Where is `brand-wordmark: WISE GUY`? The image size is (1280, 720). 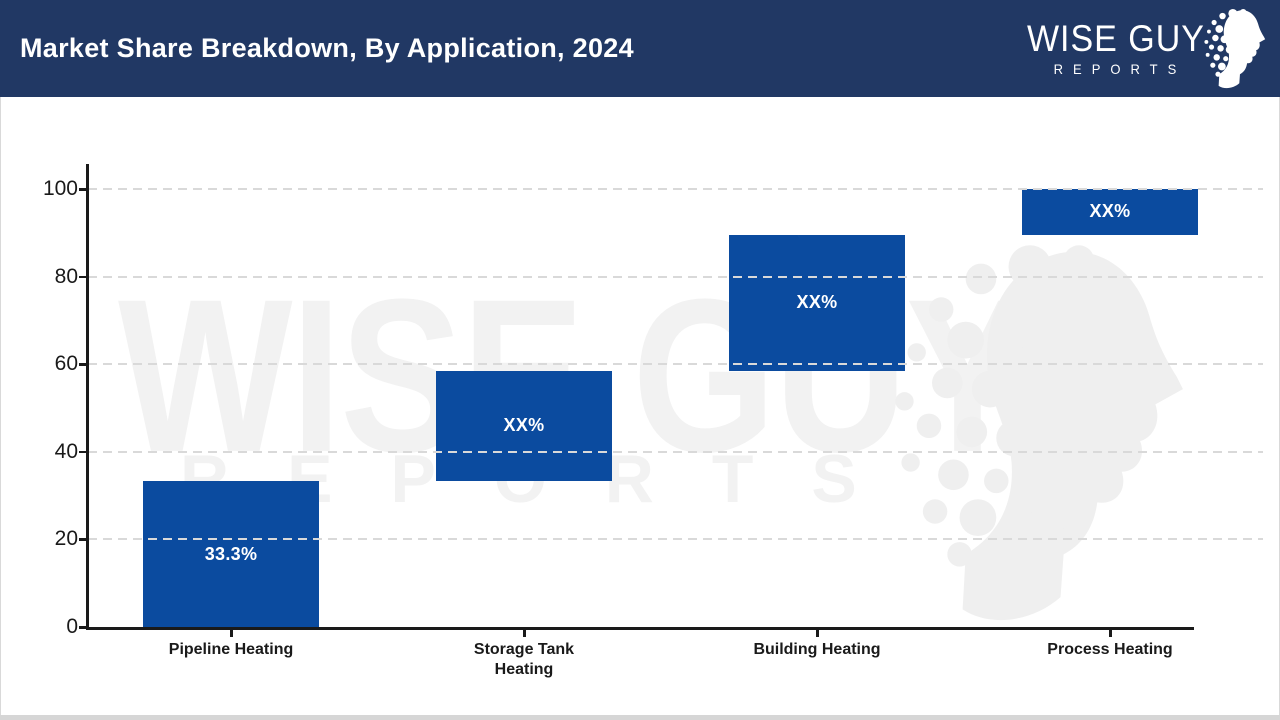 brand-wordmark: WISE GUY is located at coordinates (1115, 39).